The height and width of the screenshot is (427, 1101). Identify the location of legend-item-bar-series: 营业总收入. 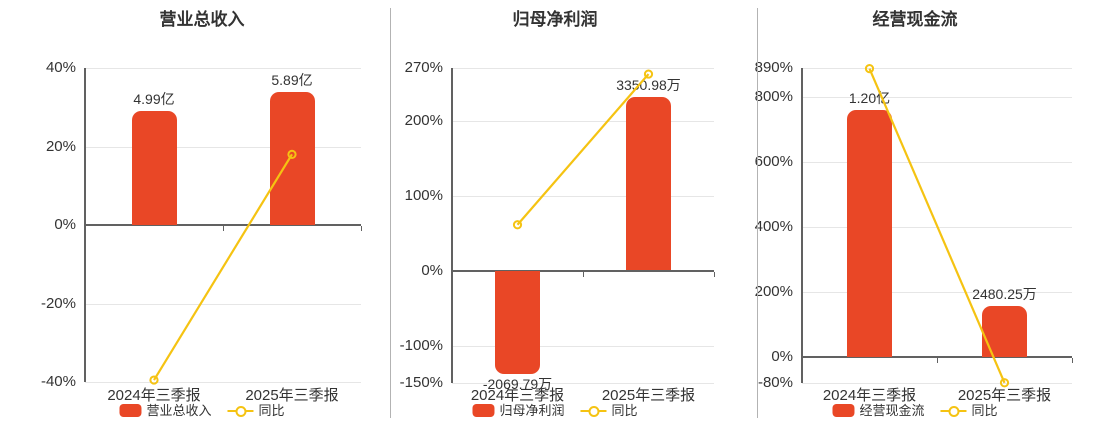
(165, 410).